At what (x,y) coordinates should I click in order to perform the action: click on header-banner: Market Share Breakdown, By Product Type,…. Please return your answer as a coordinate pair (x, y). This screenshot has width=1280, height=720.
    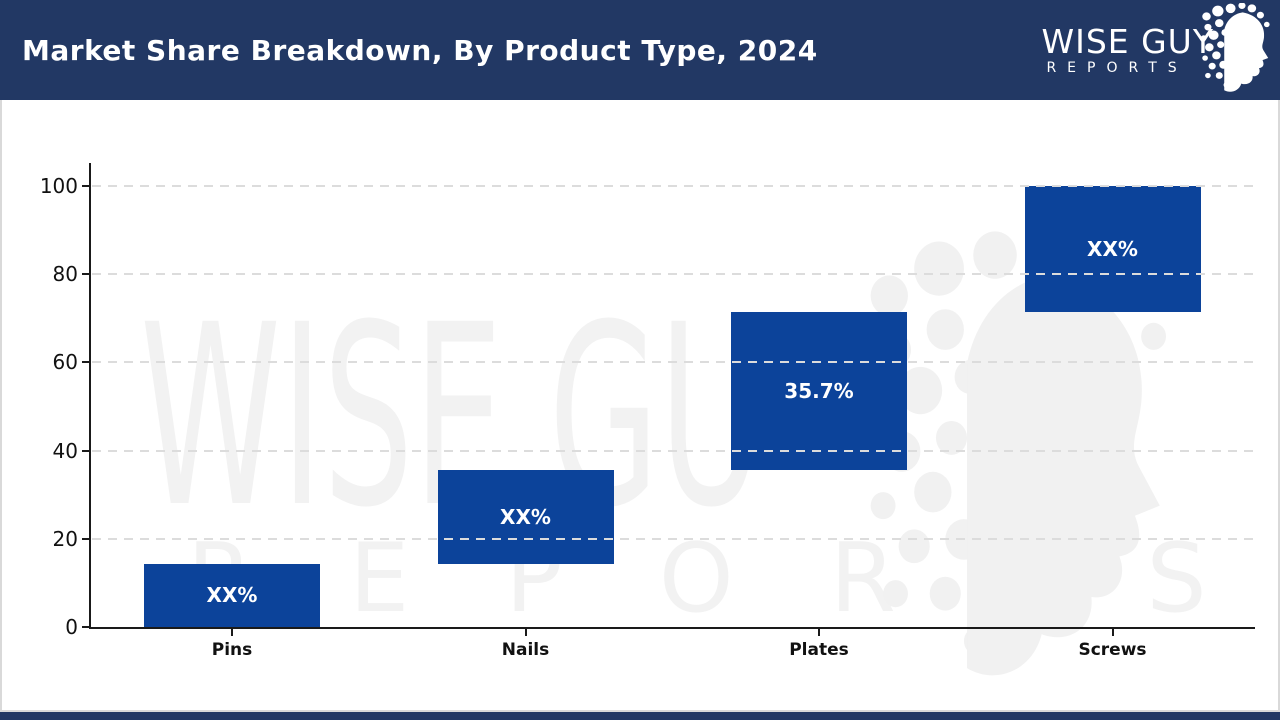
    Looking at the image, I should click on (640, 50).